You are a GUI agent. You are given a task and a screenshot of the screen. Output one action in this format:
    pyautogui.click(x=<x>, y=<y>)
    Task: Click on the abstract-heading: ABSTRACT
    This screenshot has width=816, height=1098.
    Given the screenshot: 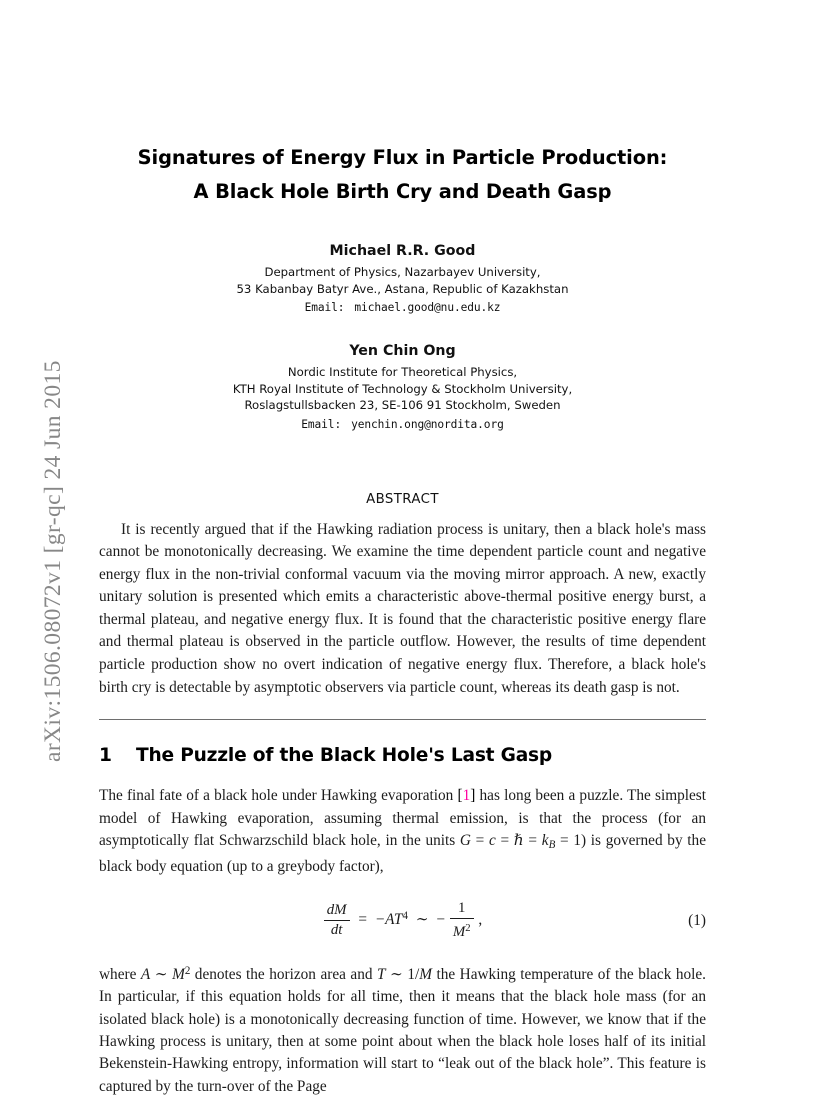 What is the action you would take?
    pyautogui.click(x=402, y=499)
    